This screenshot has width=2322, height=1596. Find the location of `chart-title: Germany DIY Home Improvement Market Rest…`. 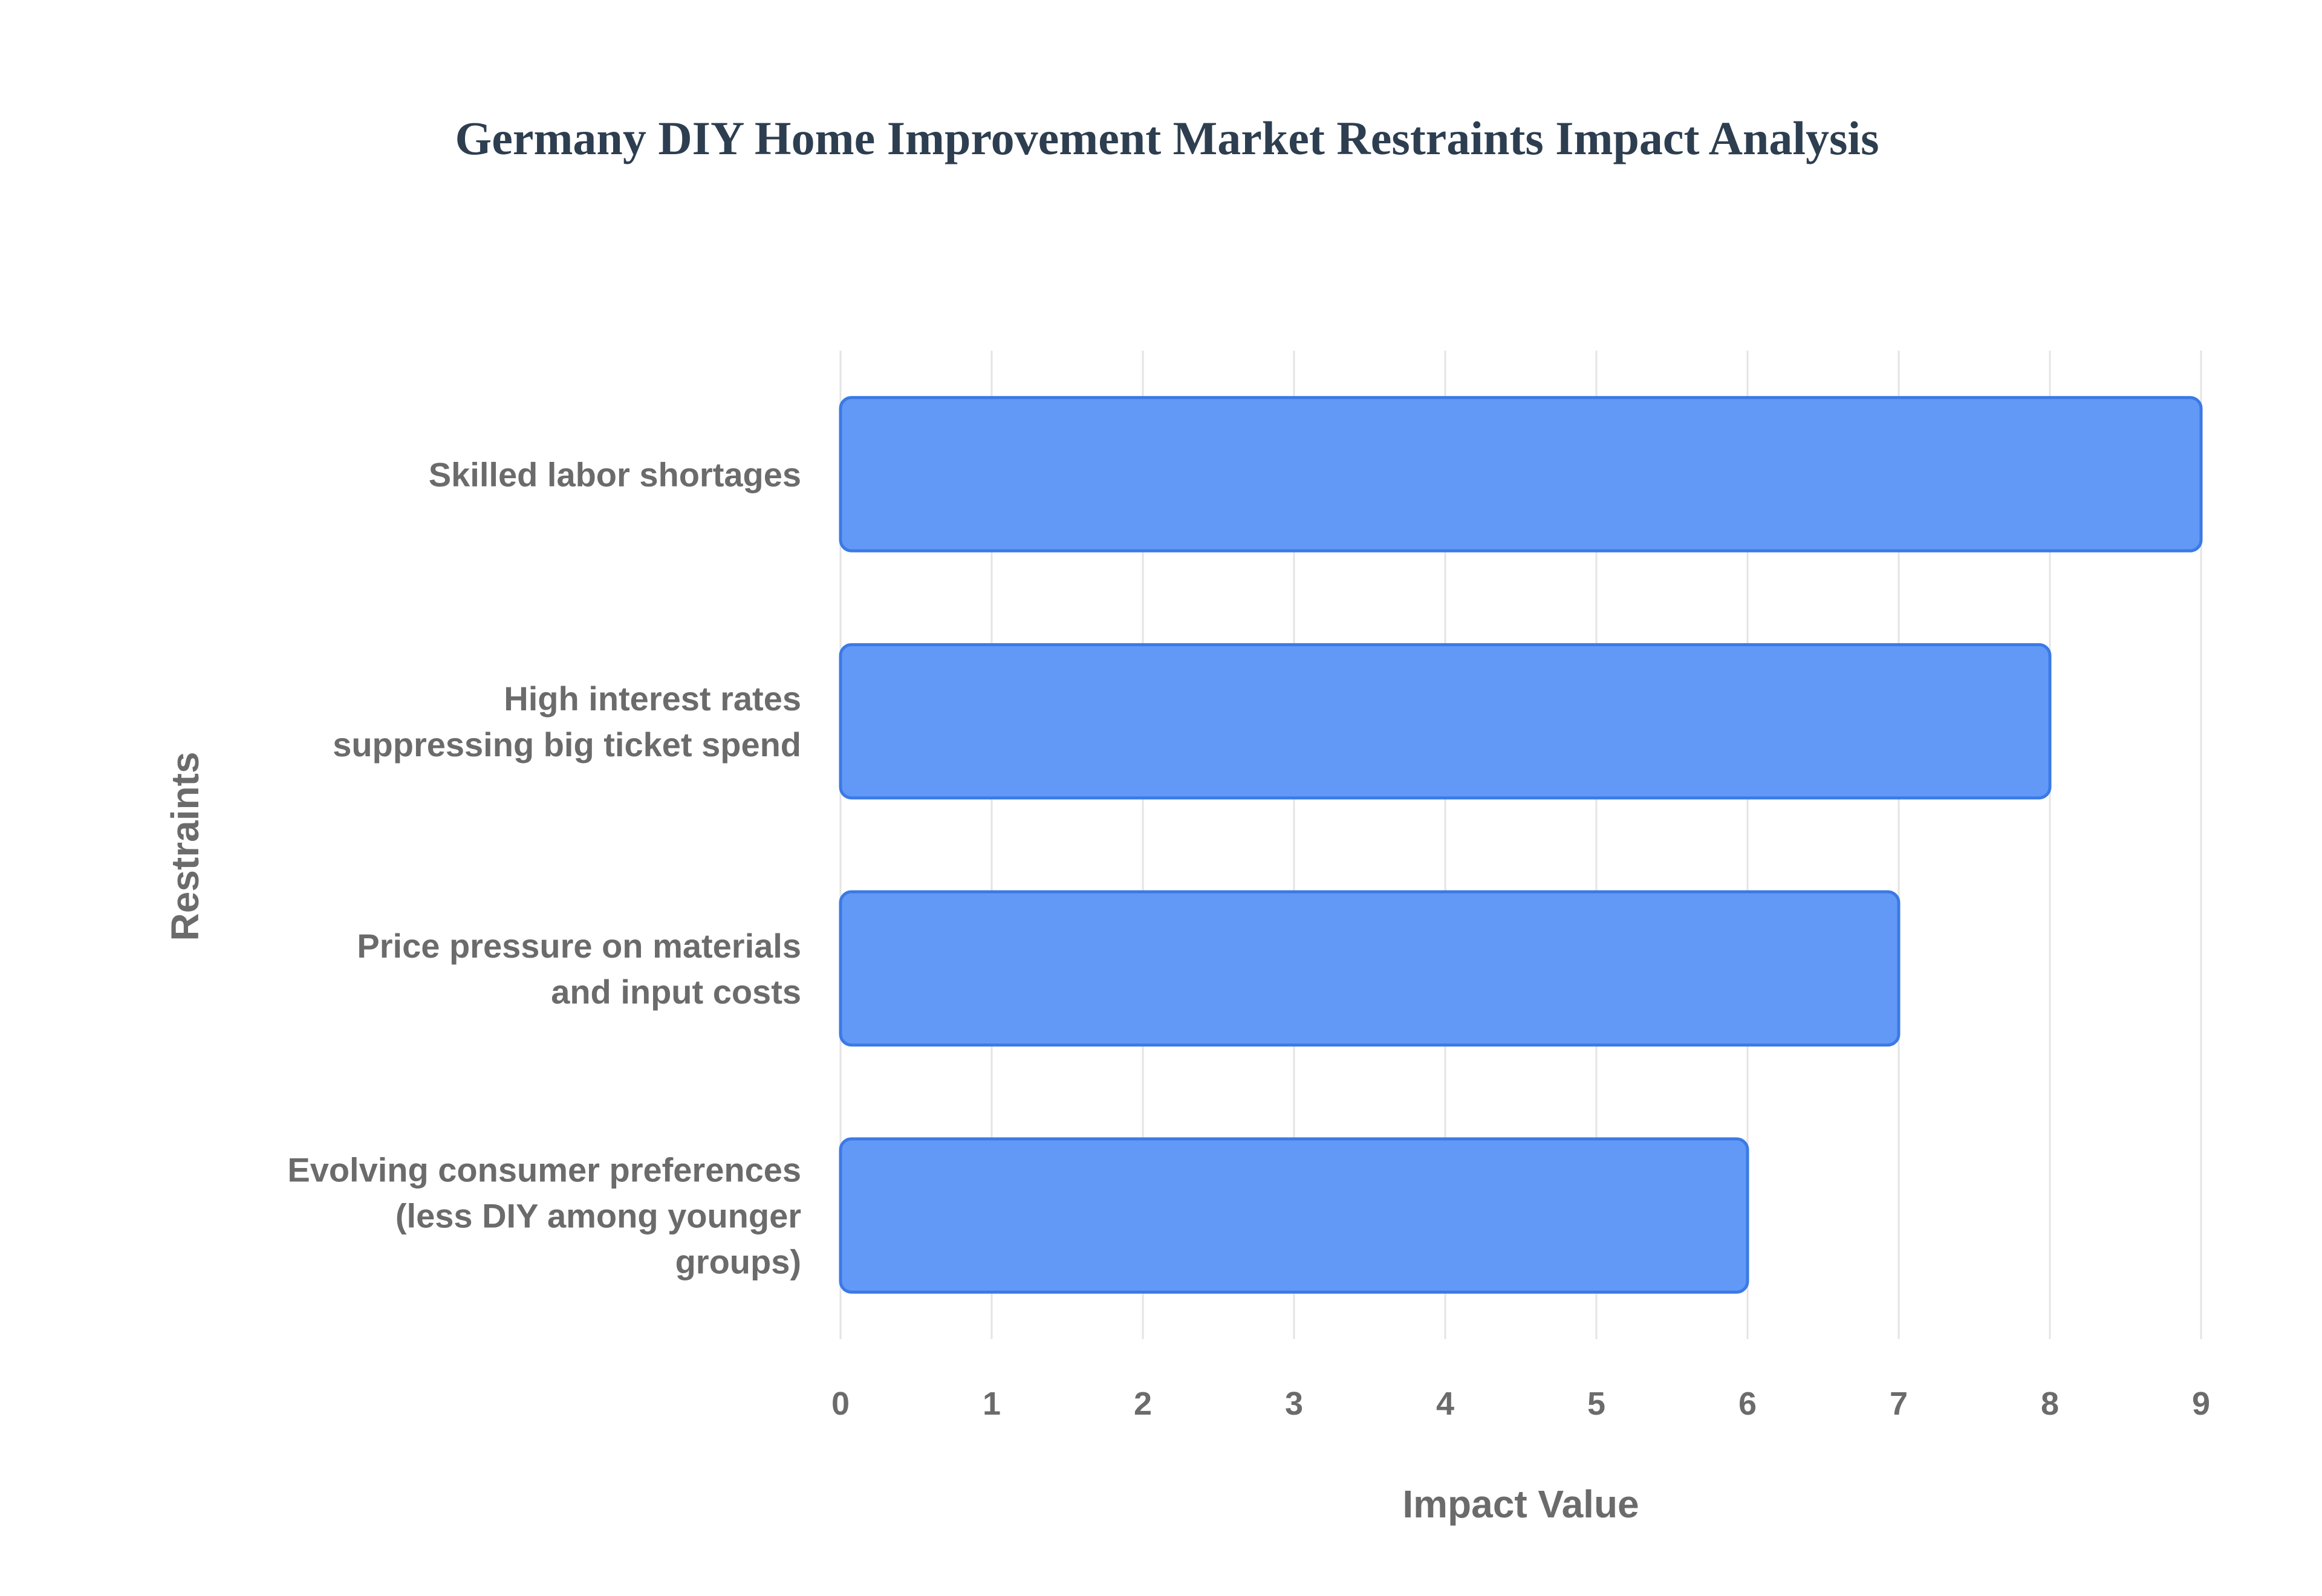

chart-title: Germany DIY Home Improvement Market Rest… is located at coordinates (1167, 138).